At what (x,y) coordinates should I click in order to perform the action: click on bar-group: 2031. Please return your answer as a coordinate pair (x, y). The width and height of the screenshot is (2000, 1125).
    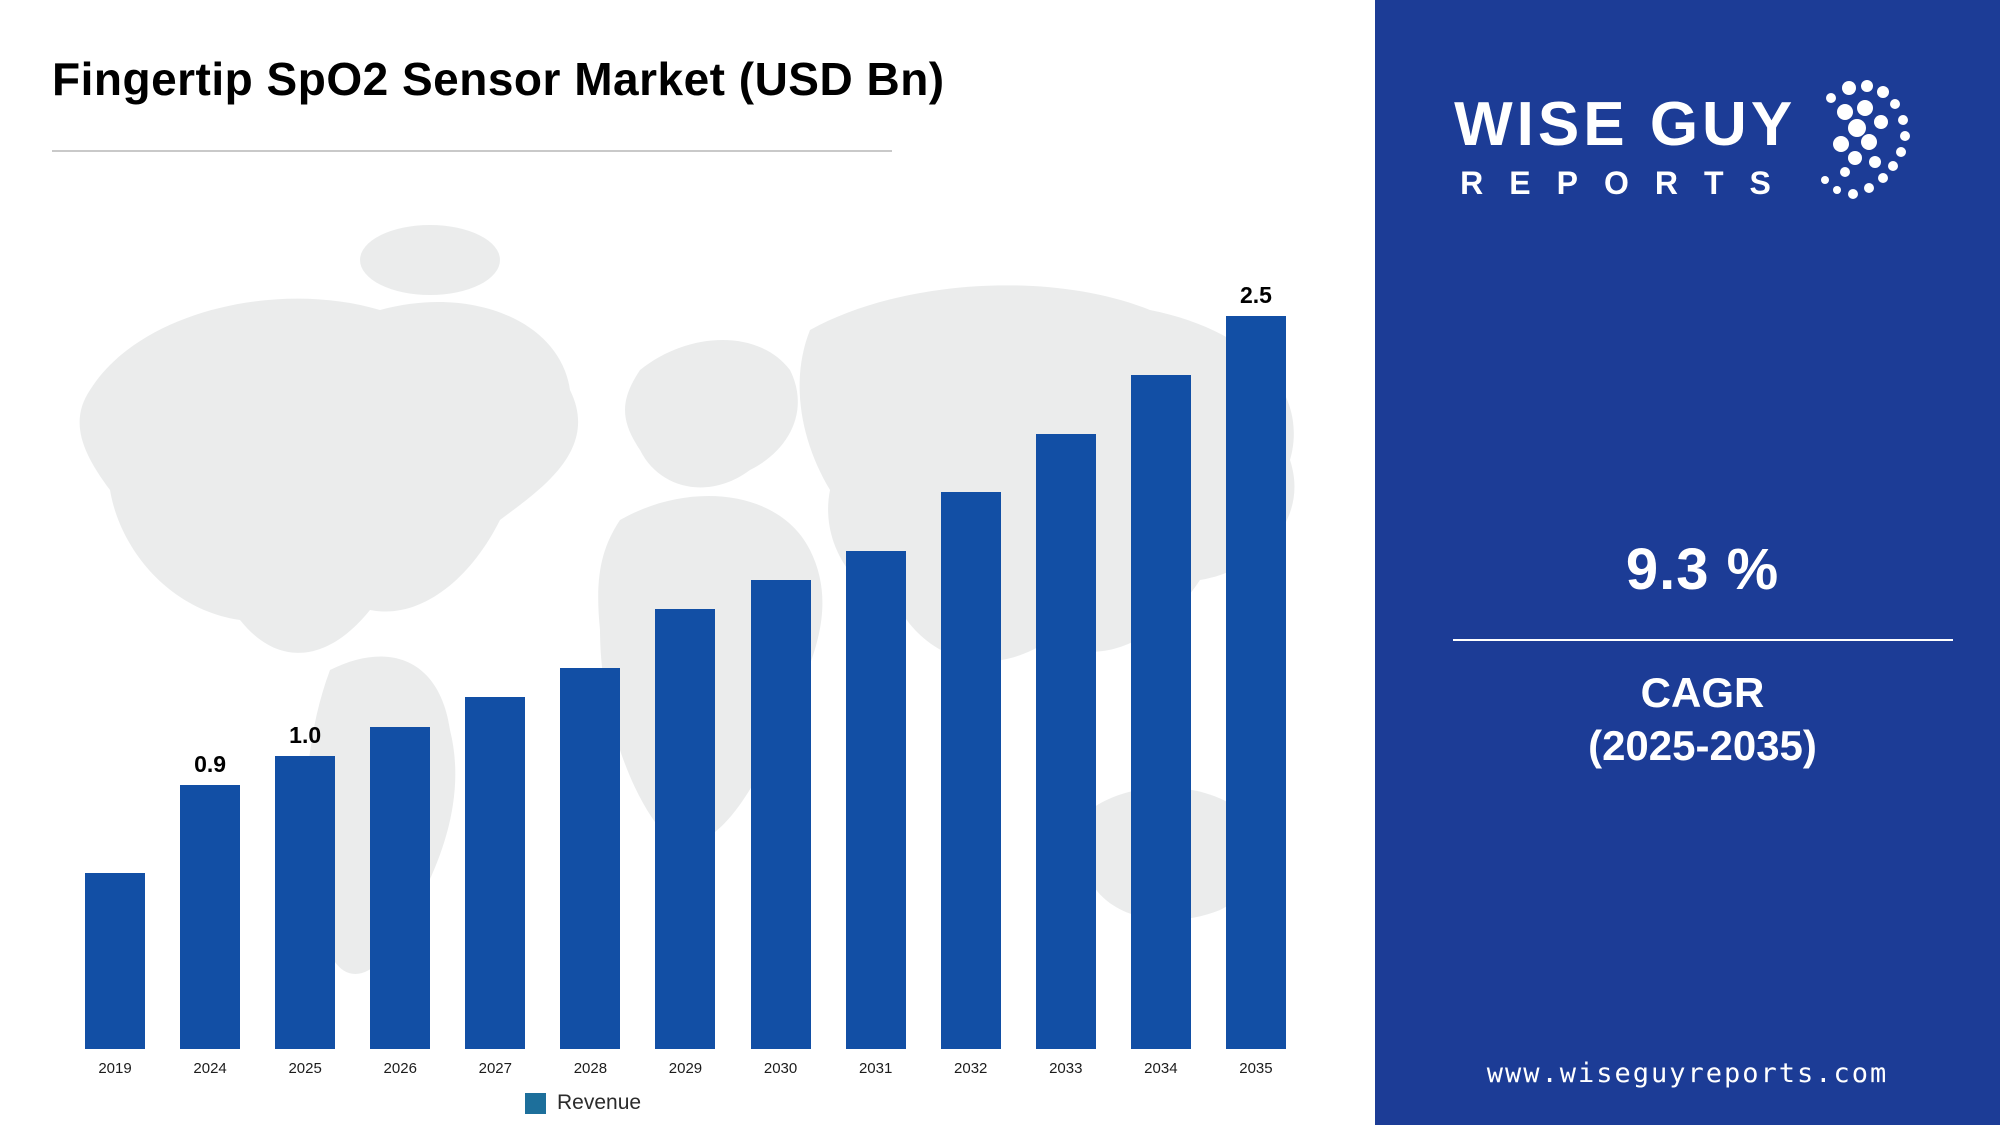
    Looking at the image, I should click on (876, 796).